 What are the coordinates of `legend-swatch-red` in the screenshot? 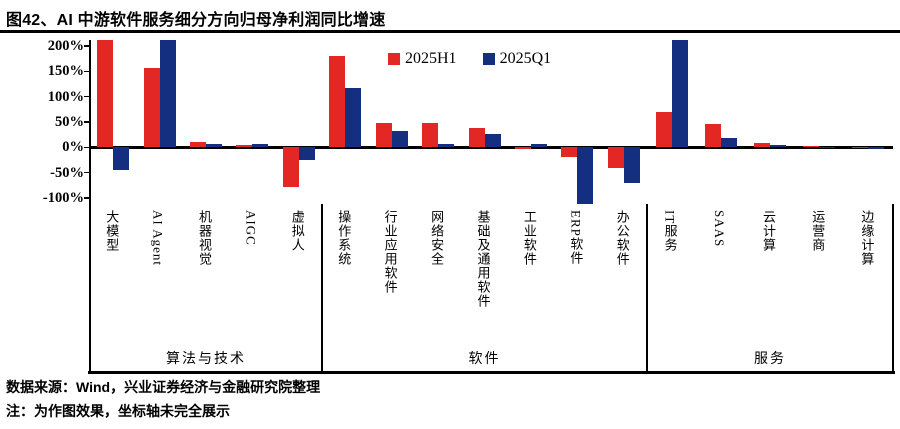 It's located at (394, 59).